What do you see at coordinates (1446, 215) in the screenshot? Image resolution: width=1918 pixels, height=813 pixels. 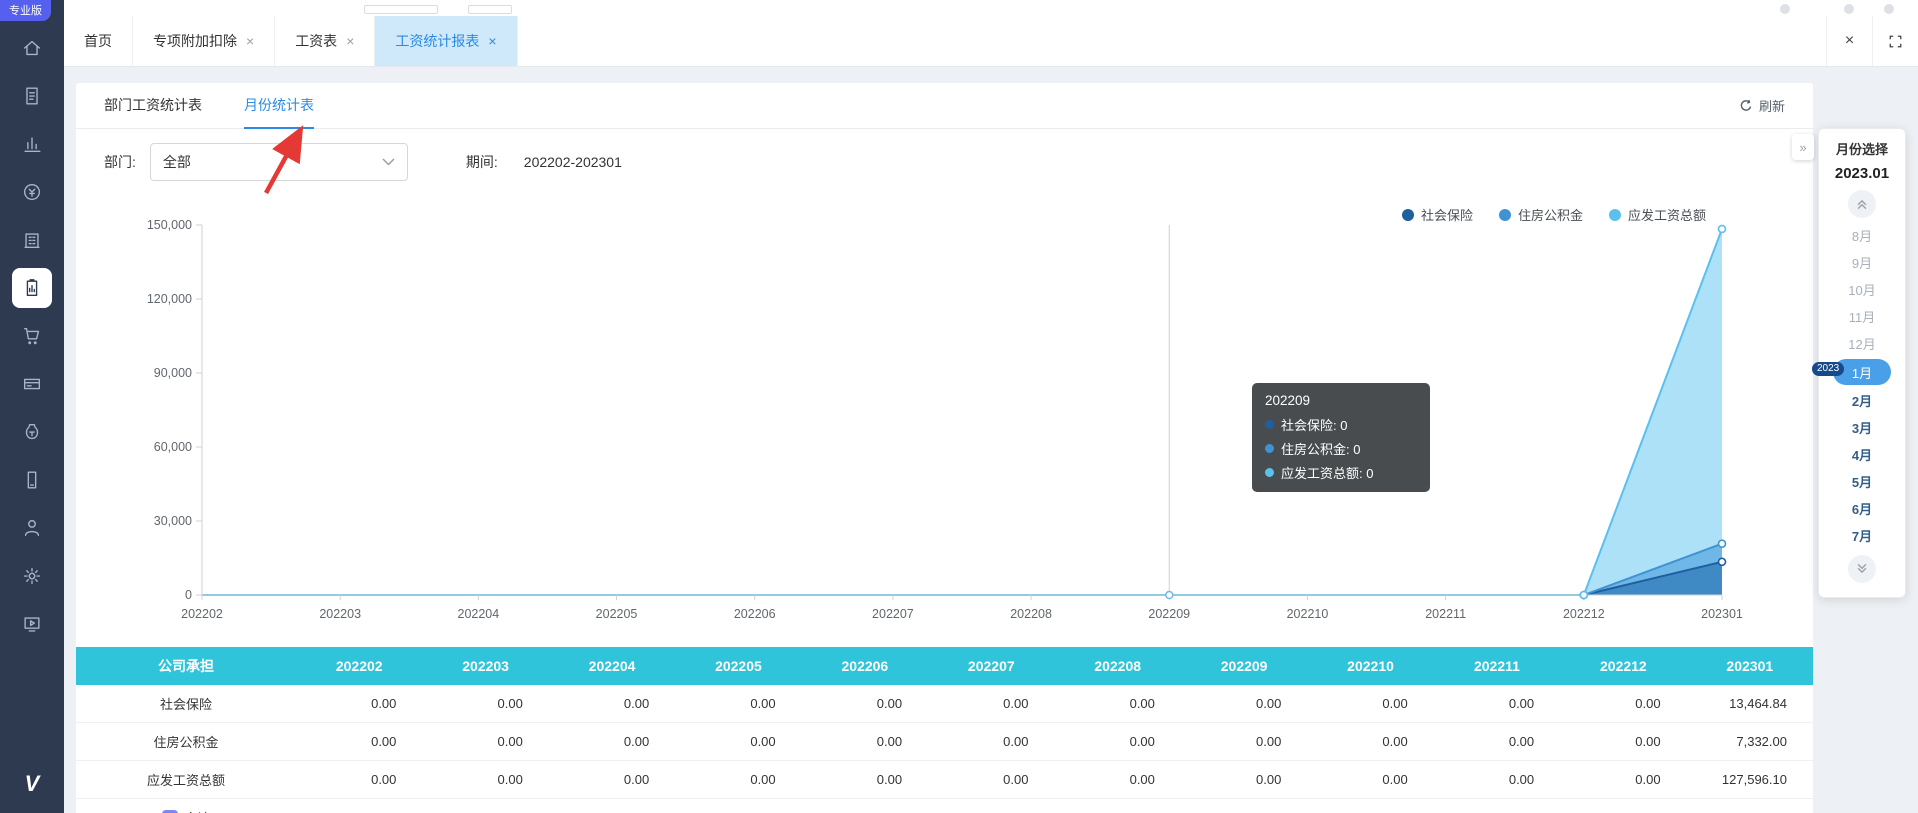 I see `legend-label: 社会保险` at bounding box center [1446, 215].